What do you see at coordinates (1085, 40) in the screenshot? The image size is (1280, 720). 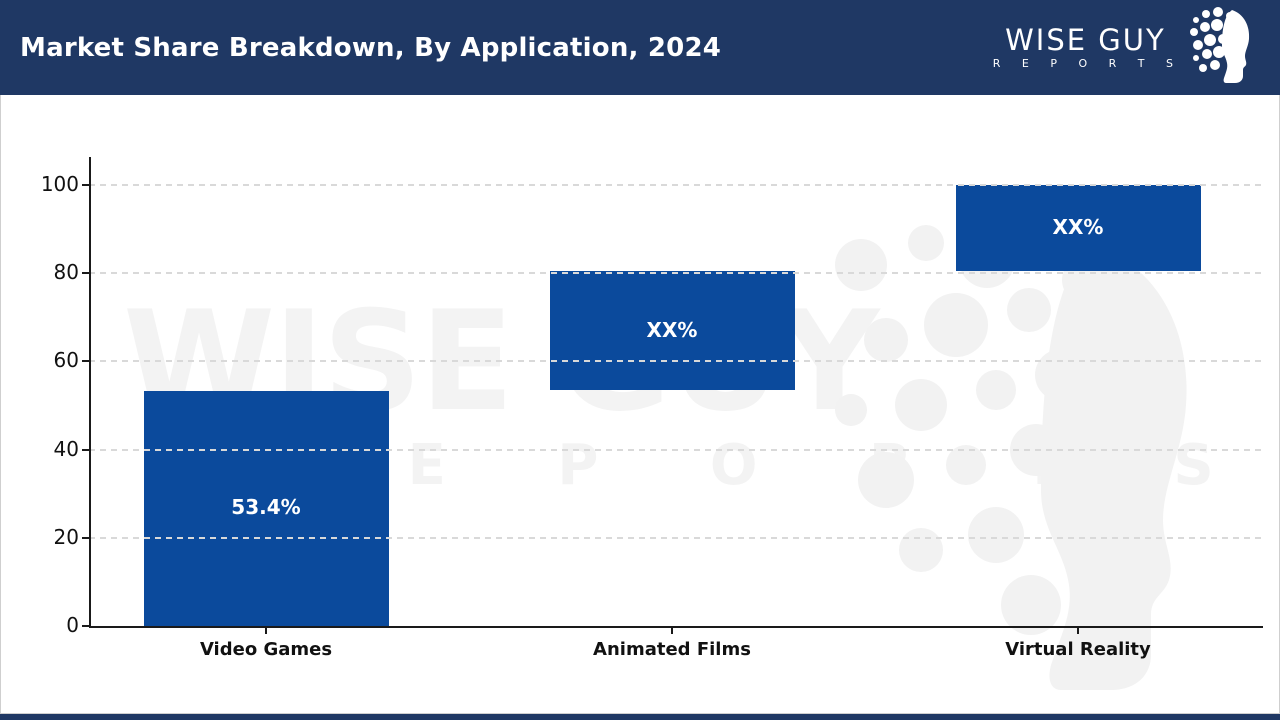 I see `logo-wordmark: WISE GUY` at bounding box center [1085, 40].